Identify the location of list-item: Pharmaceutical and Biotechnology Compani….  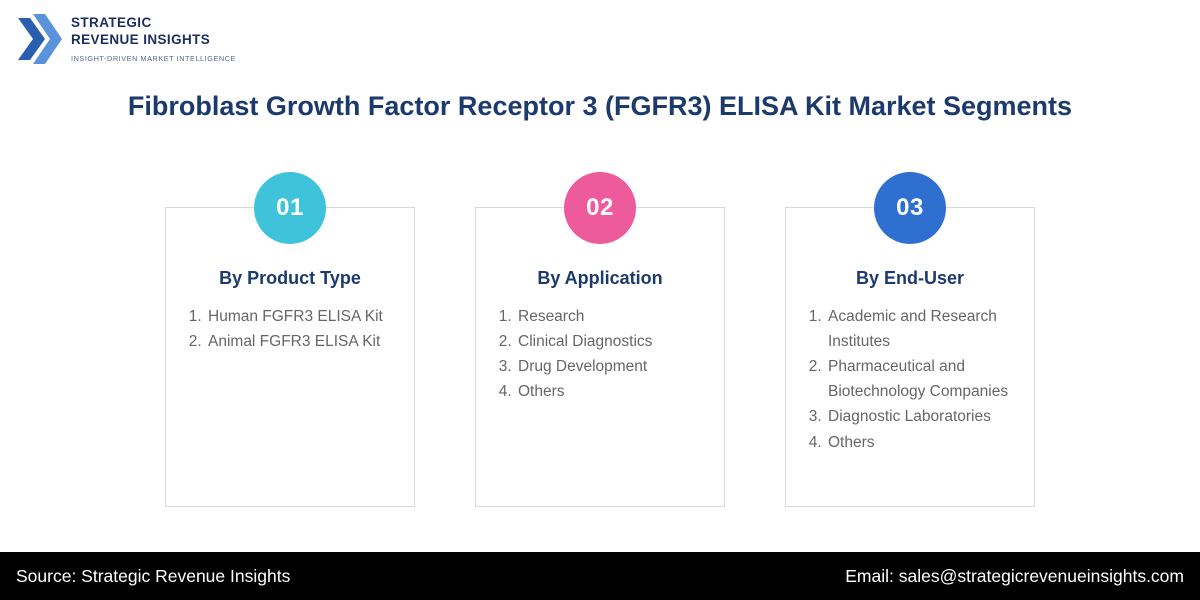
(924, 379).